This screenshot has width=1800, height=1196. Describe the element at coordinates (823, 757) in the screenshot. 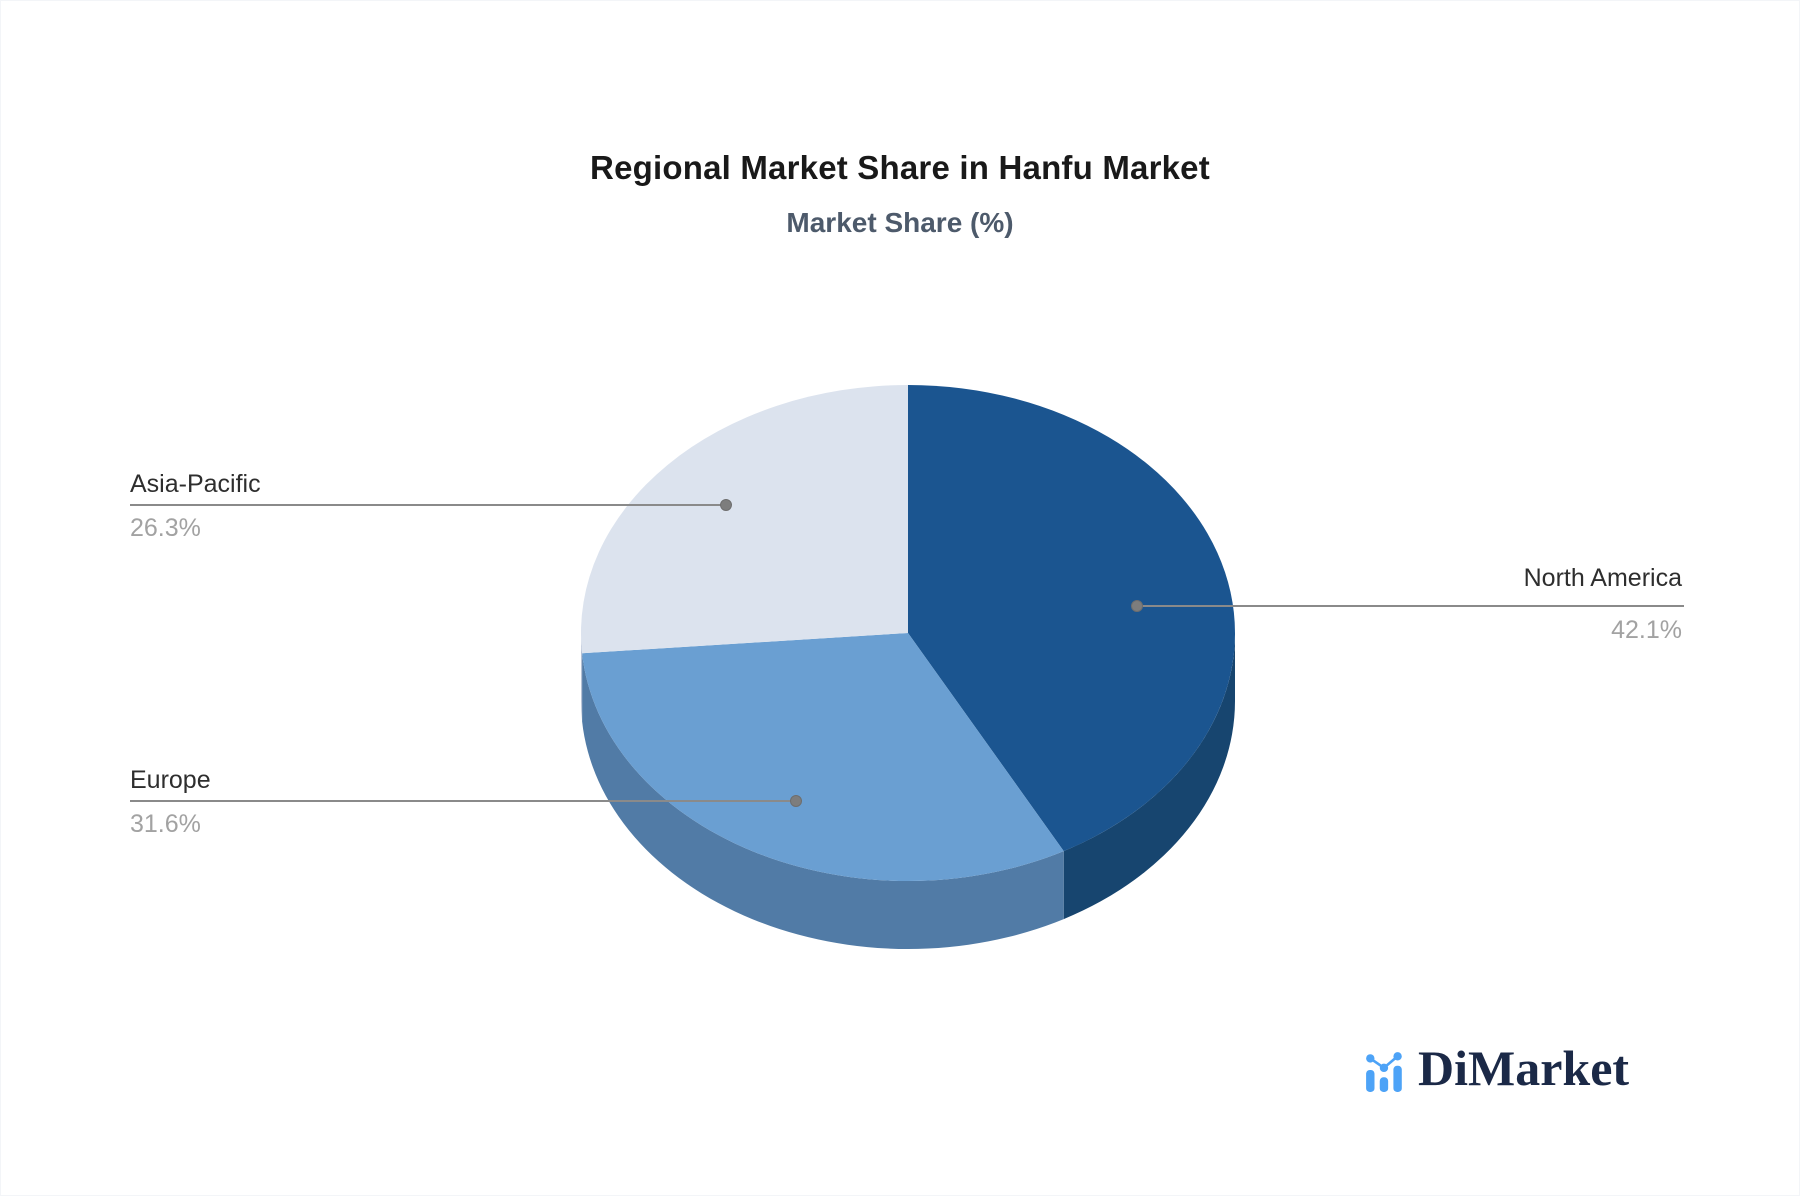

I see `pie-slice-europe` at that location.